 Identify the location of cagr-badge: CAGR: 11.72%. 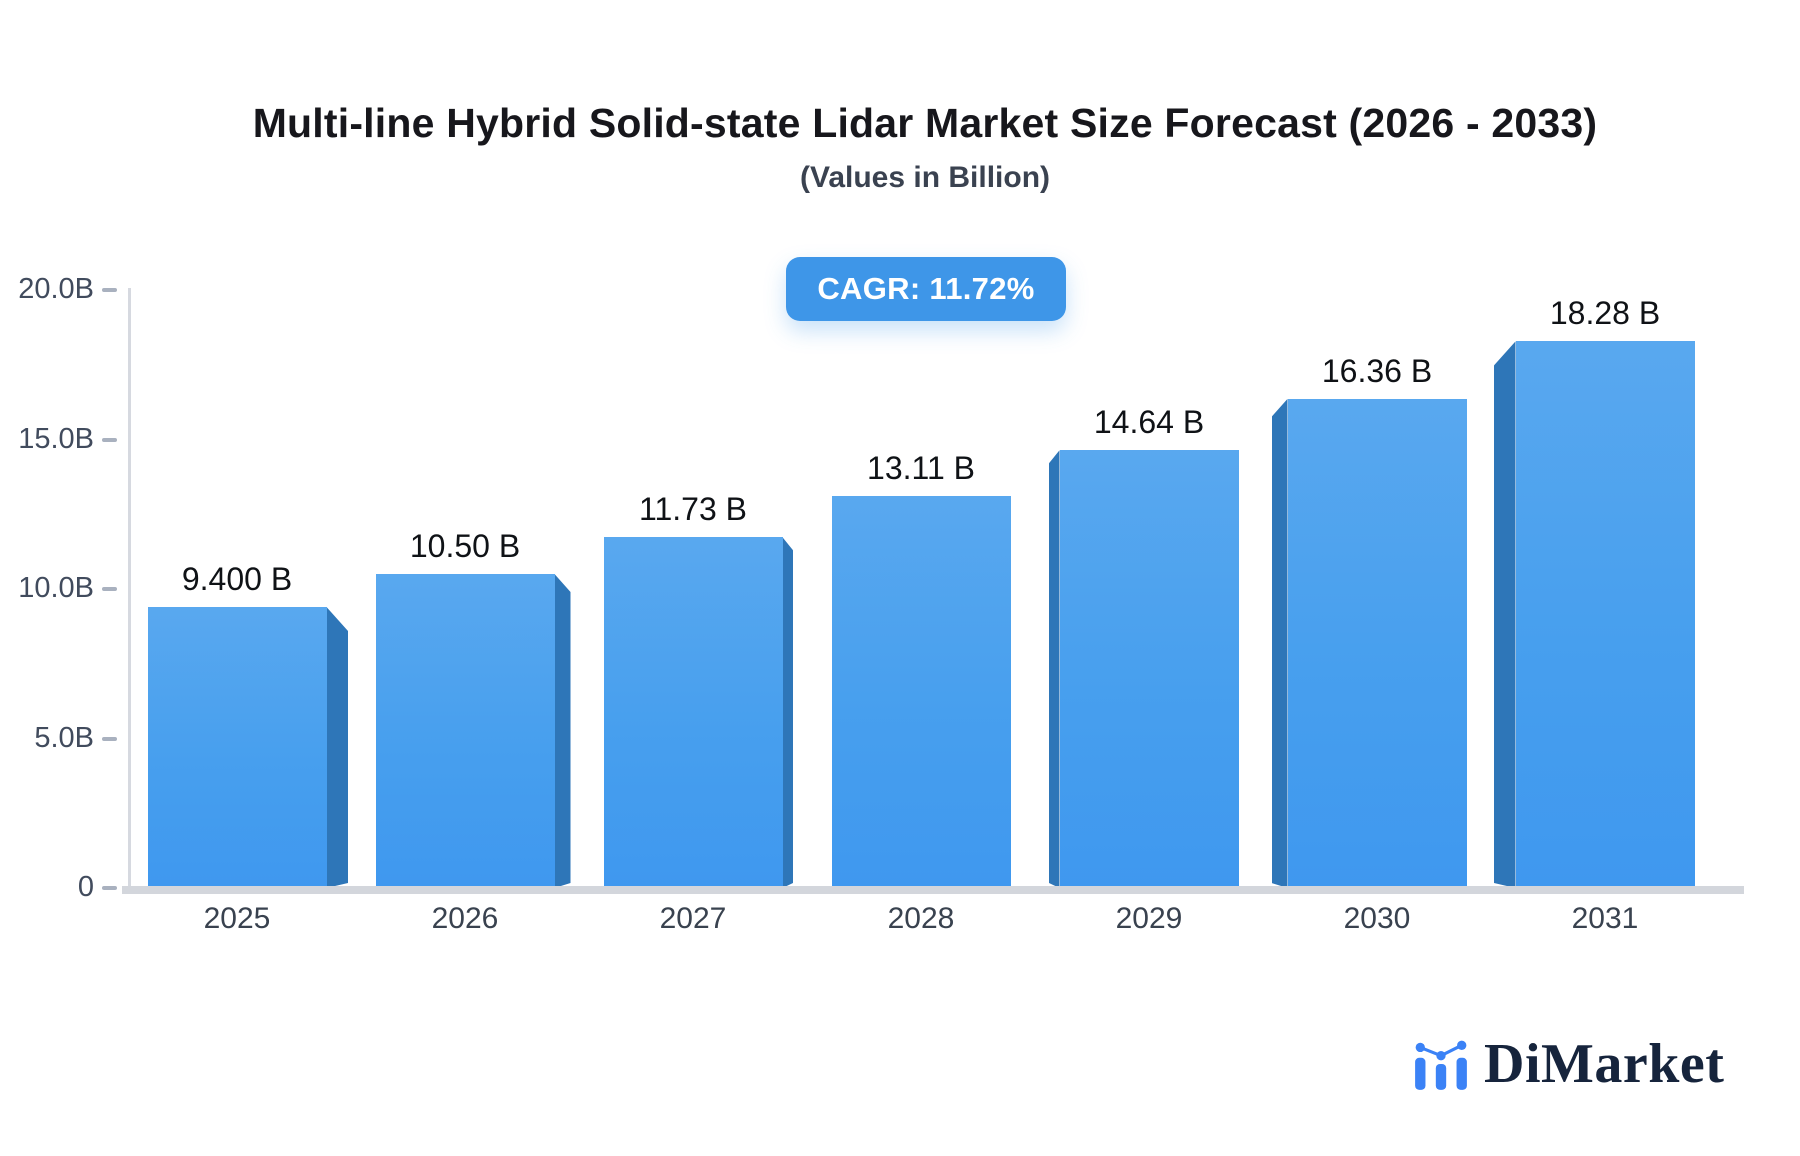
(926, 289).